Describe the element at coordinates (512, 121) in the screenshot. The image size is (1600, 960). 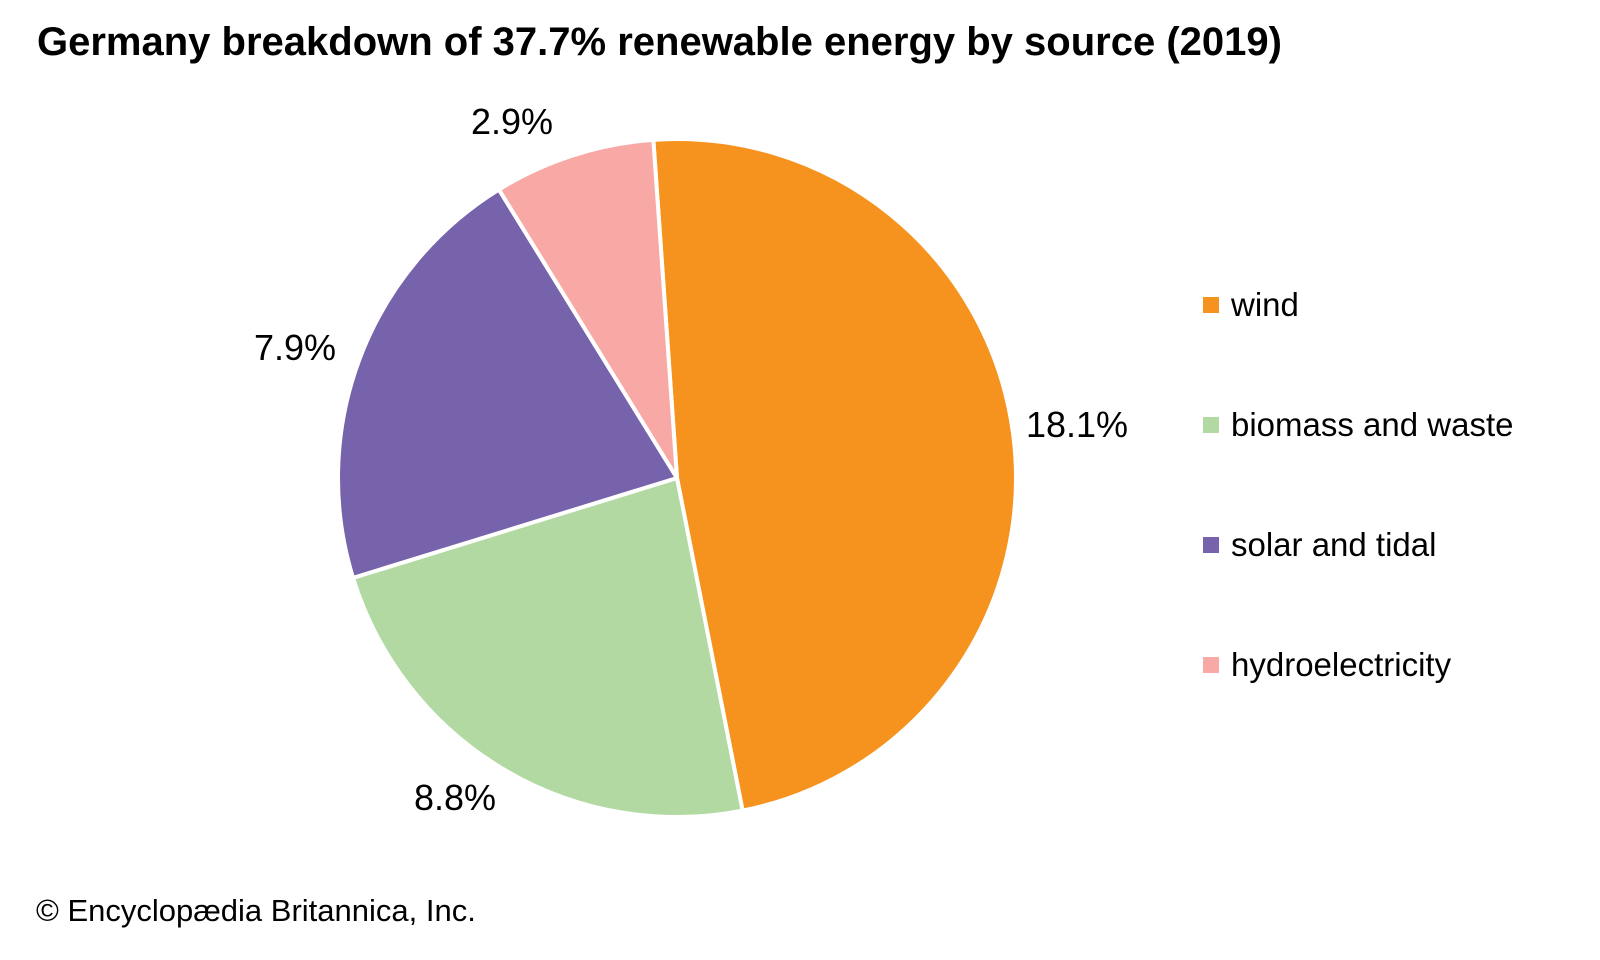
I see `slice-label-hydroelectricity: 2.9%` at that location.